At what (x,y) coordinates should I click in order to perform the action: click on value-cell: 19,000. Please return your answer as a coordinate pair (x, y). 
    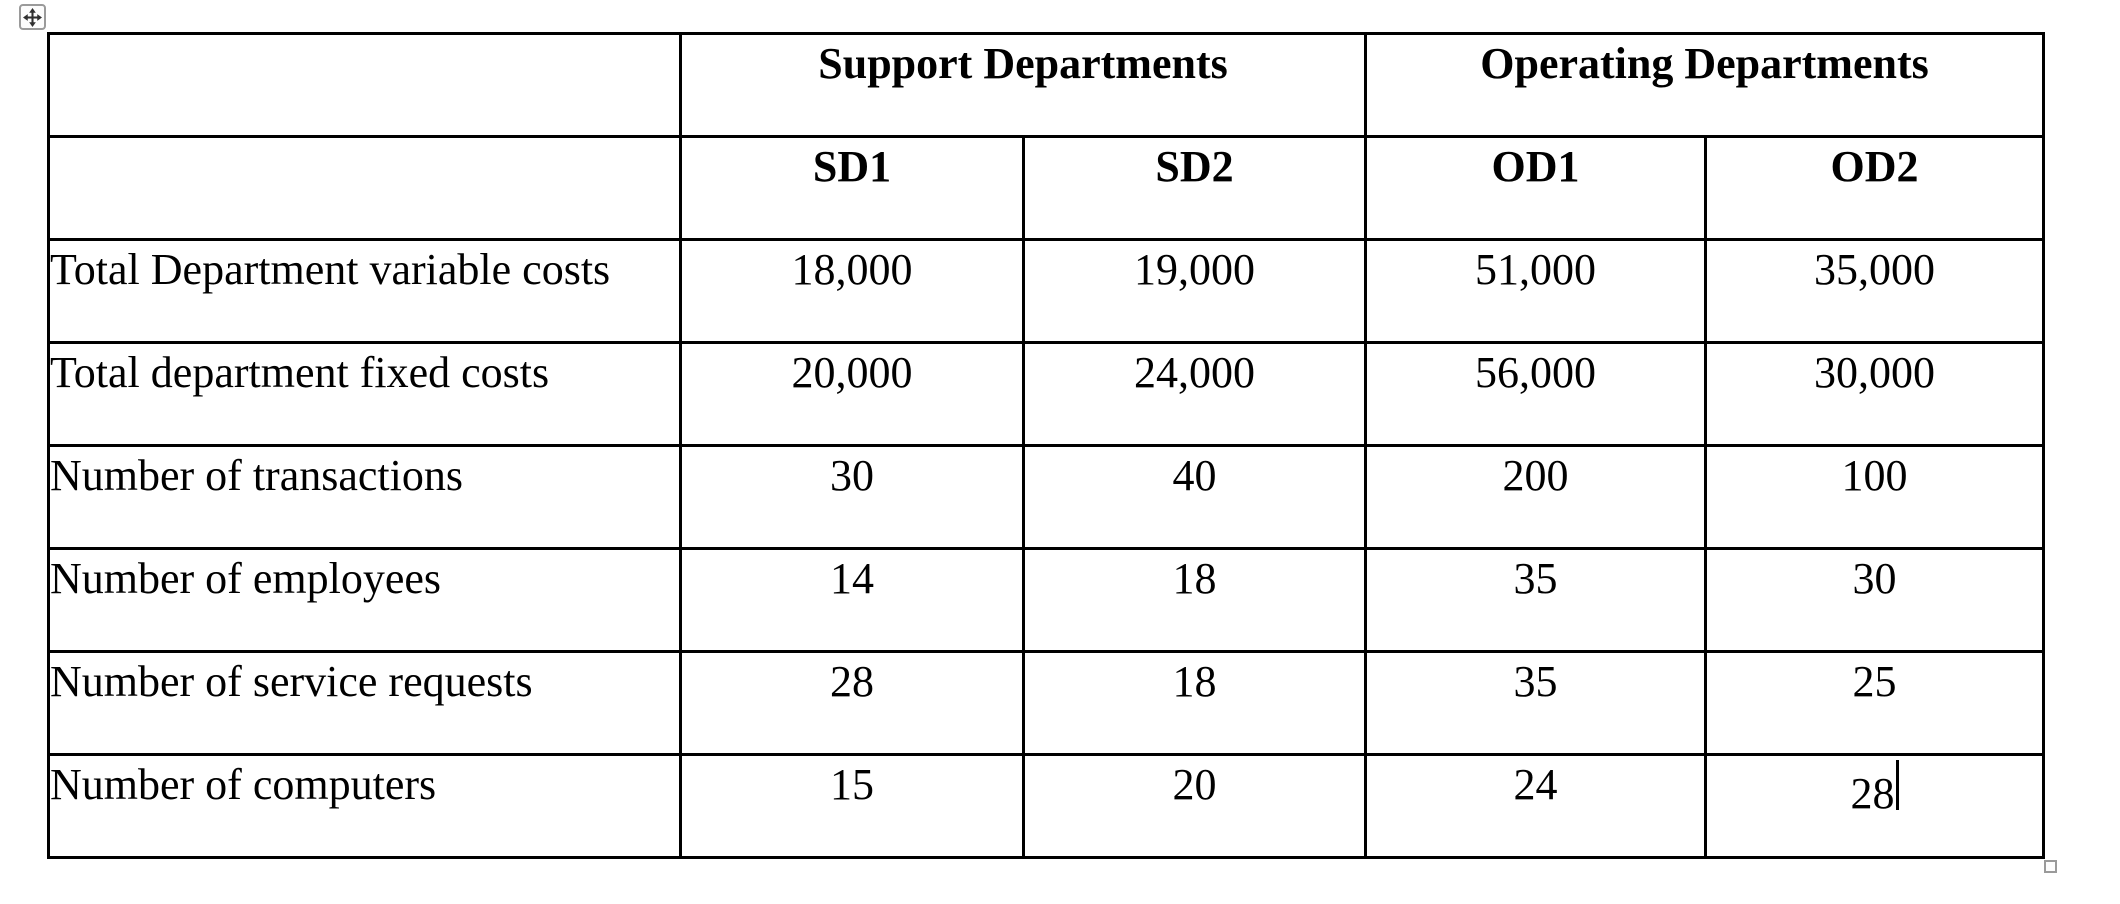
    Looking at the image, I should click on (1194, 291).